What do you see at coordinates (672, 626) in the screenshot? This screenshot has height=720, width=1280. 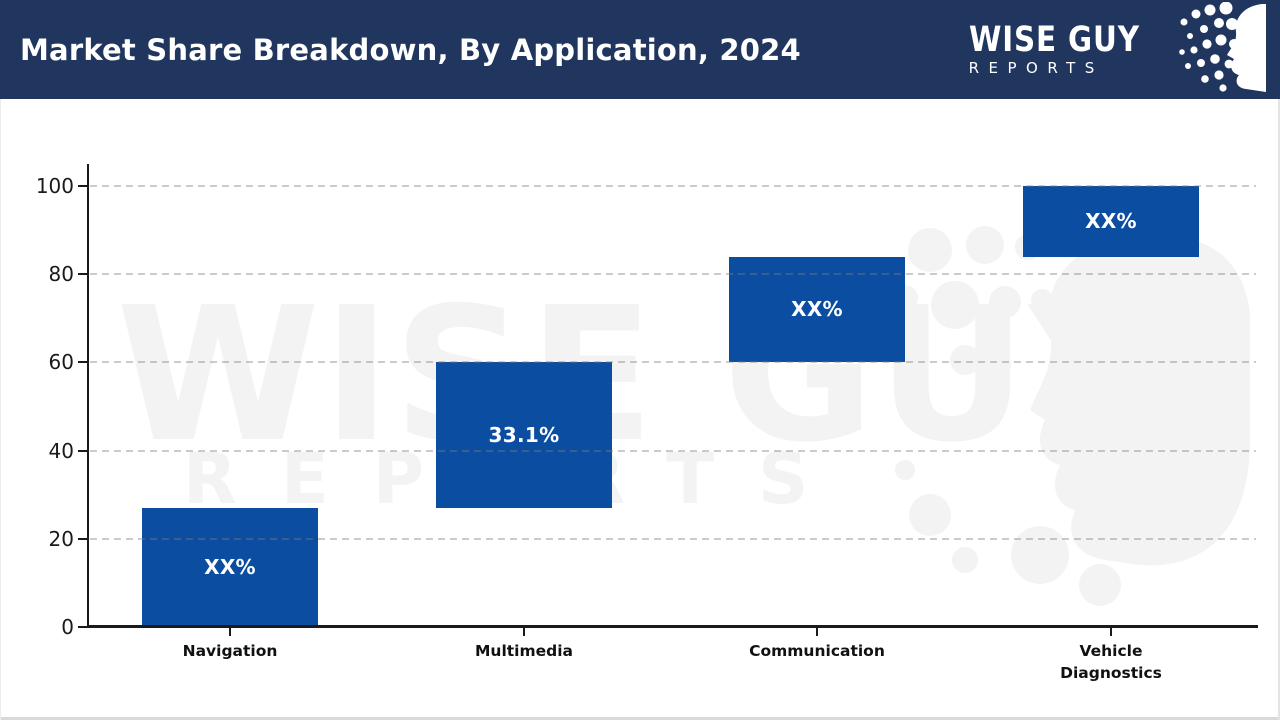 I see `x-axis-spine` at bounding box center [672, 626].